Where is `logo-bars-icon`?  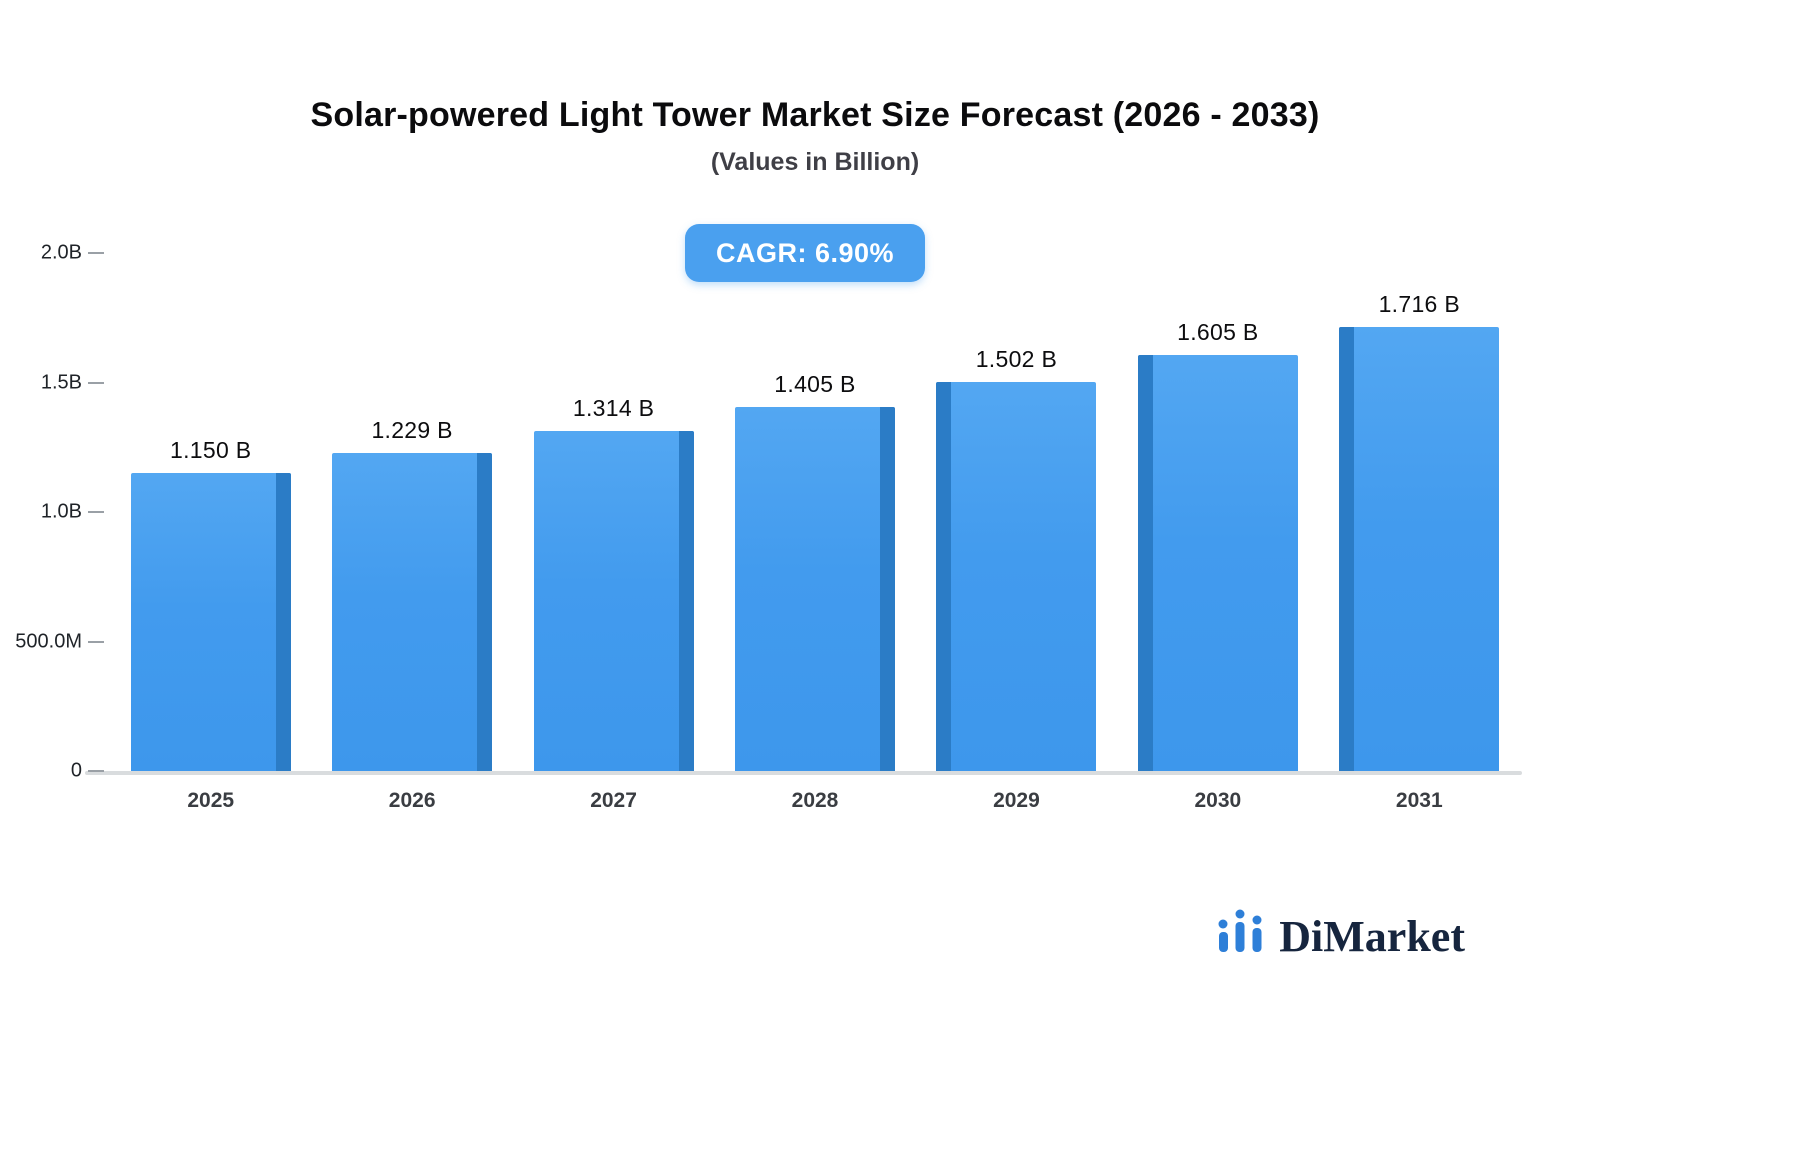 logo-bars-icon is located at coordinates (1241, 930).